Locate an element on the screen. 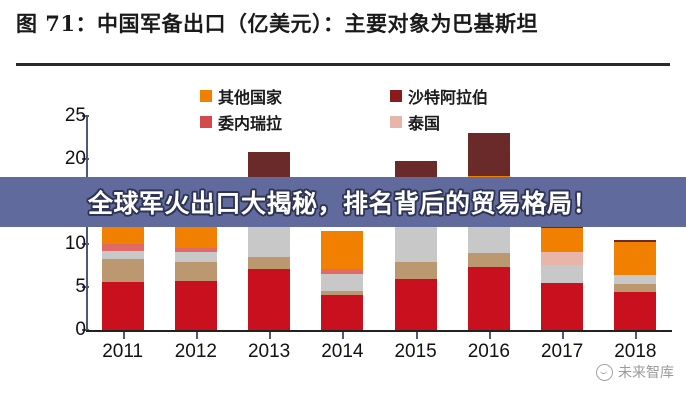  circle-smile-icon is located at coordinates (604, 372).